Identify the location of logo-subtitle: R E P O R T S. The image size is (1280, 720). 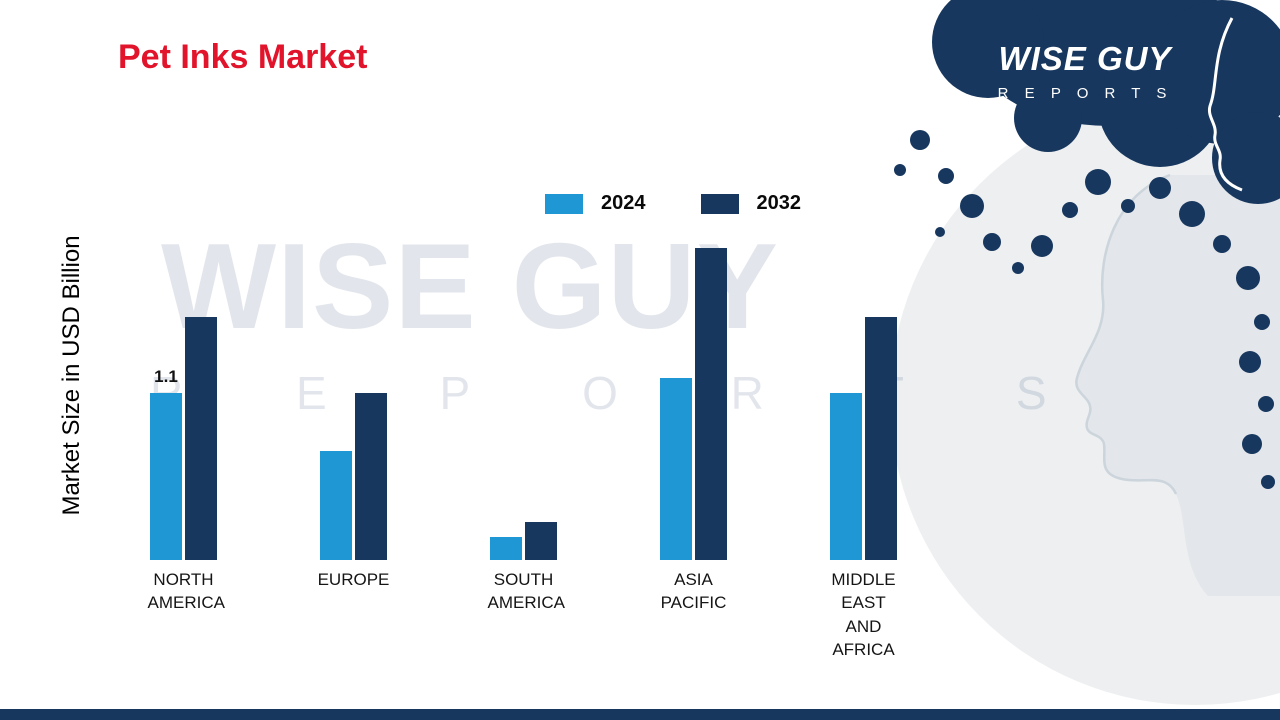
(1085, 93).